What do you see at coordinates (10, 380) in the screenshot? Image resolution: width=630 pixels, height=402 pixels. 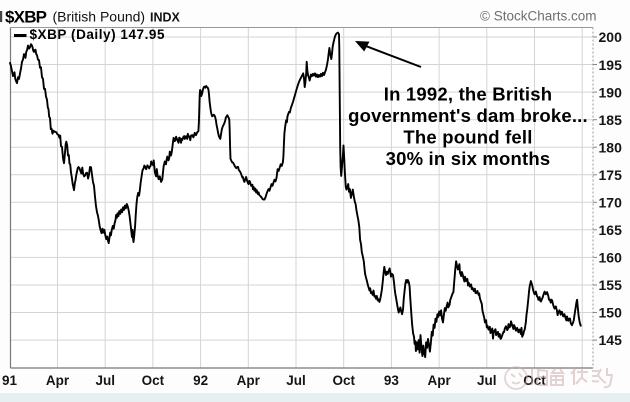 I see `svg-text: 91` at bounding box center [10, 380].